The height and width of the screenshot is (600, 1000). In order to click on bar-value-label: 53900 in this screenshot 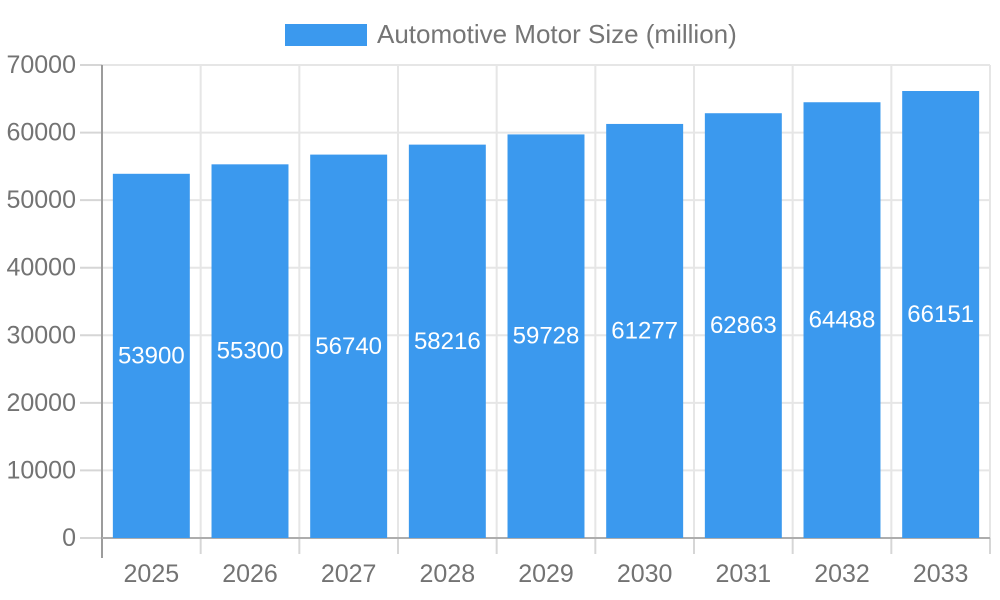, I will do `click(151, 355)`.